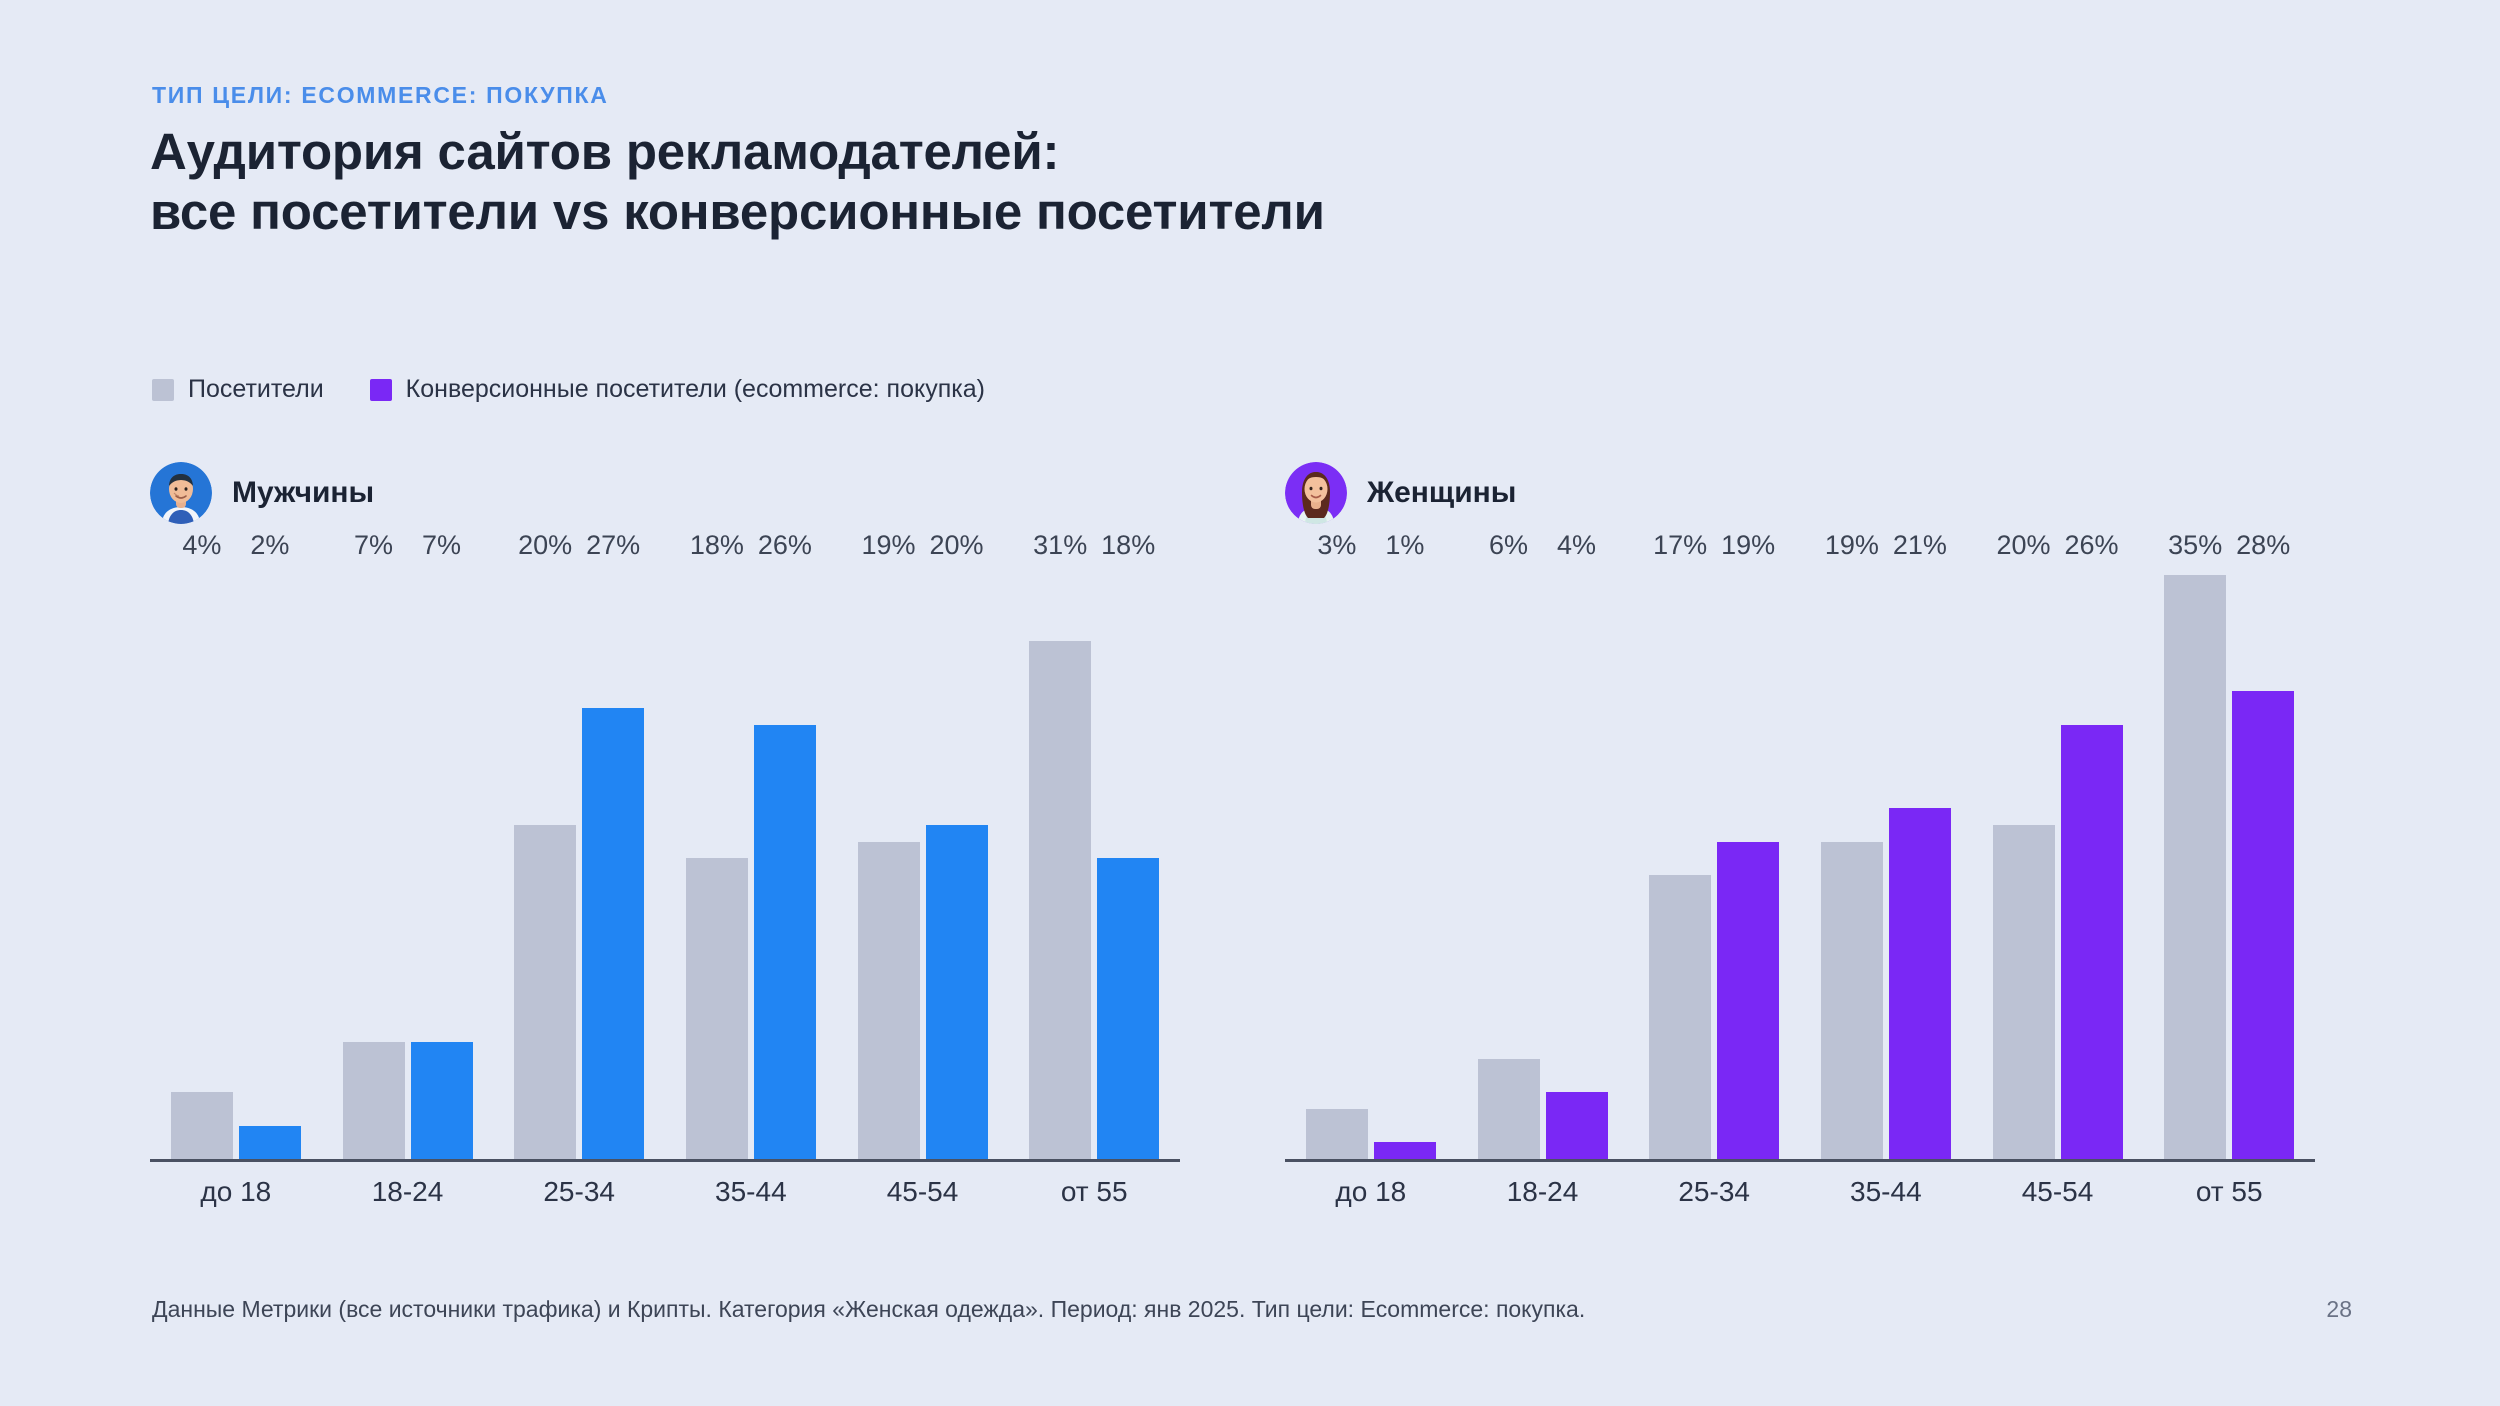 This screenshot has height=1406, width=2500. What do you see at coordinates (956, 545) in the screenshot?
I see `bar-label-male-4-converting: 20%` at bounding box center [956, 545].